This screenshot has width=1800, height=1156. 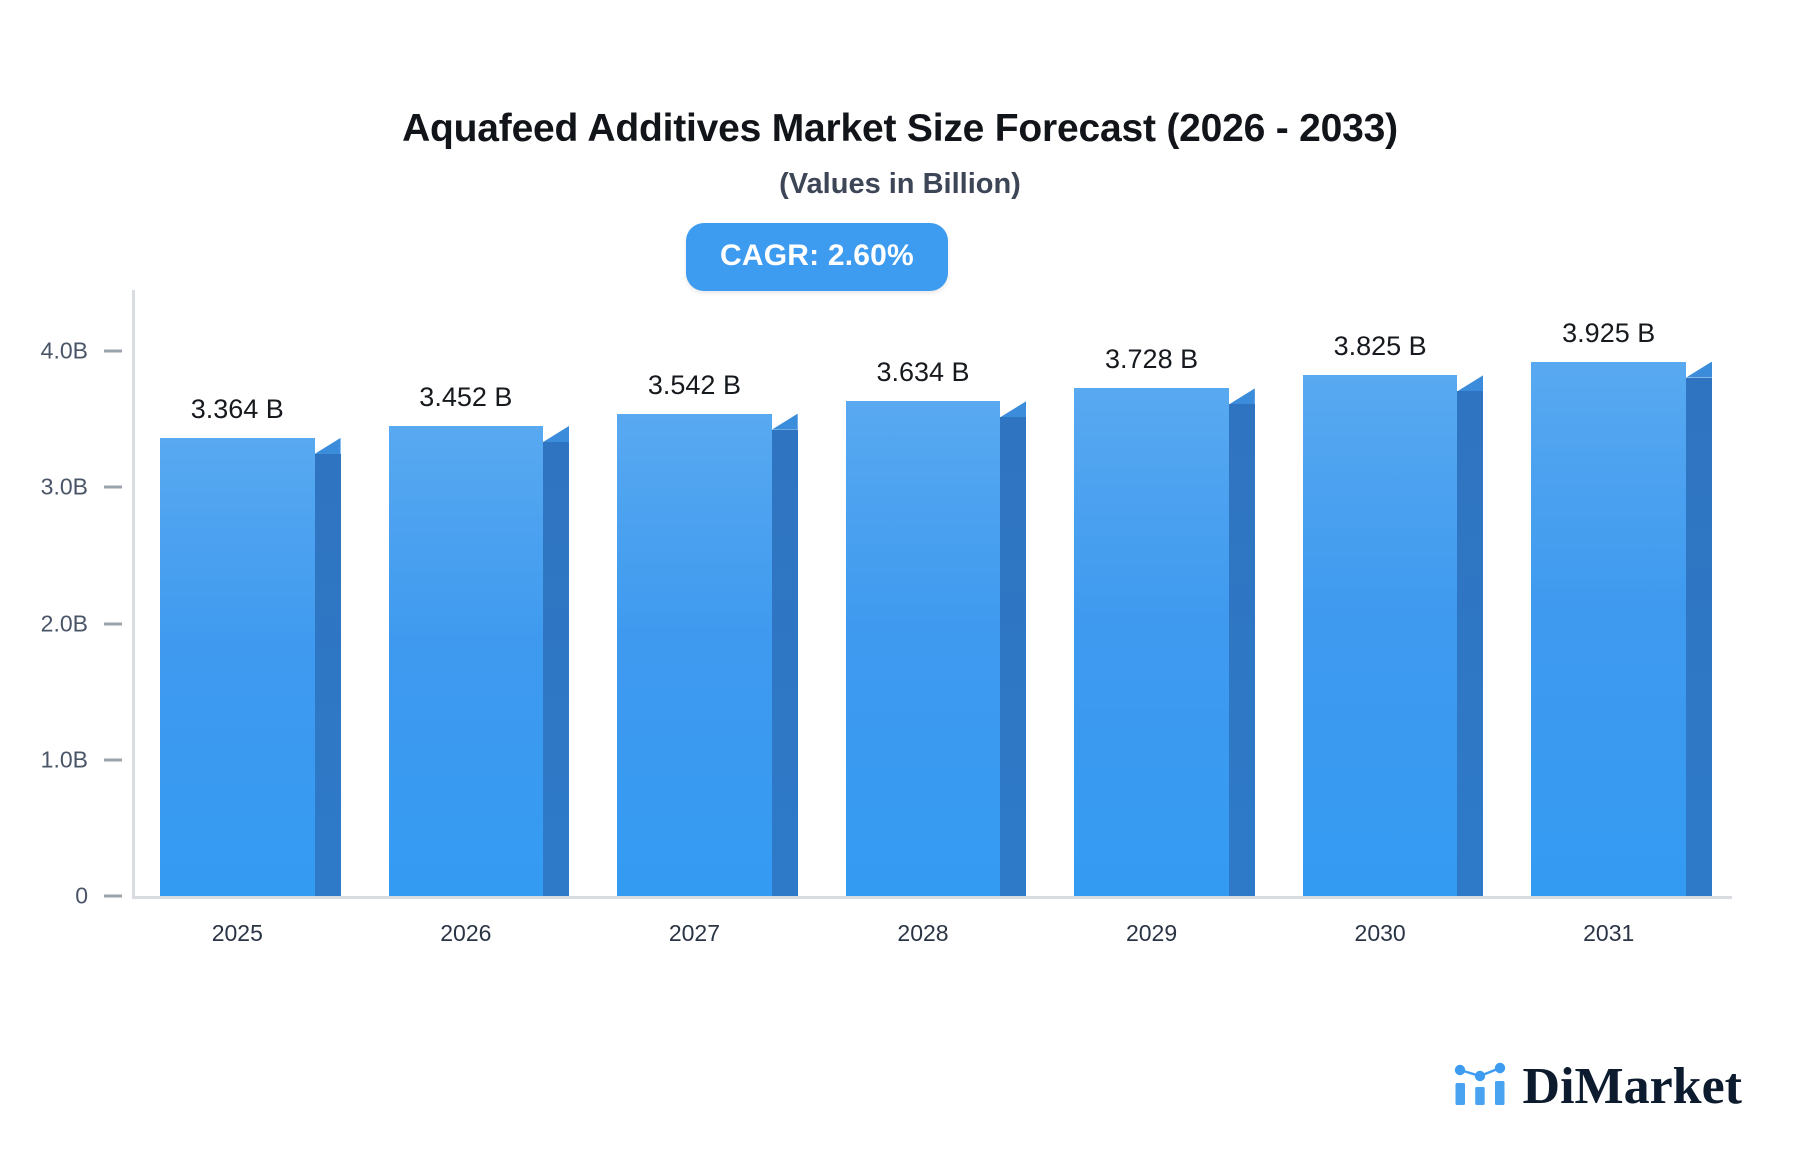 What do you see at coordinates (900, 183) in the screenshot?
I see `chart-subtitle: (Values in Billion)` at bounding box center [900, 183].